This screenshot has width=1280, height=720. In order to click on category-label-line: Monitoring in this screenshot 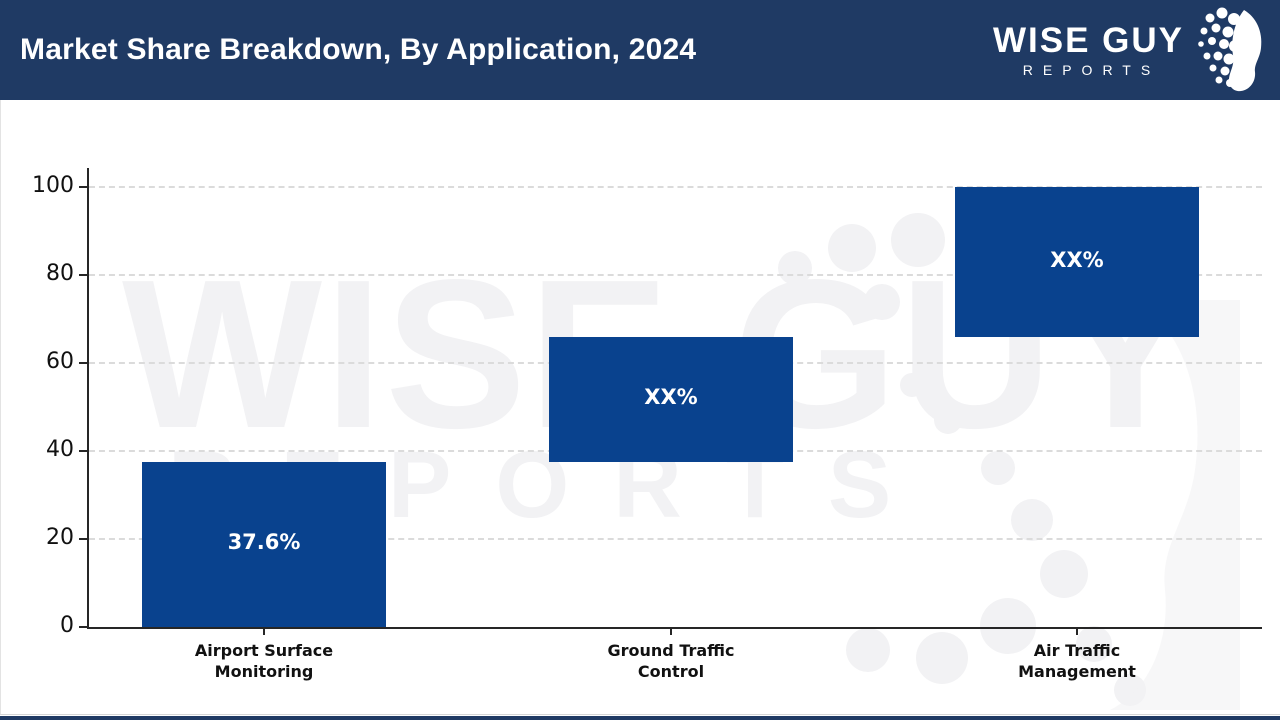, I will do `click(264, 671)`.